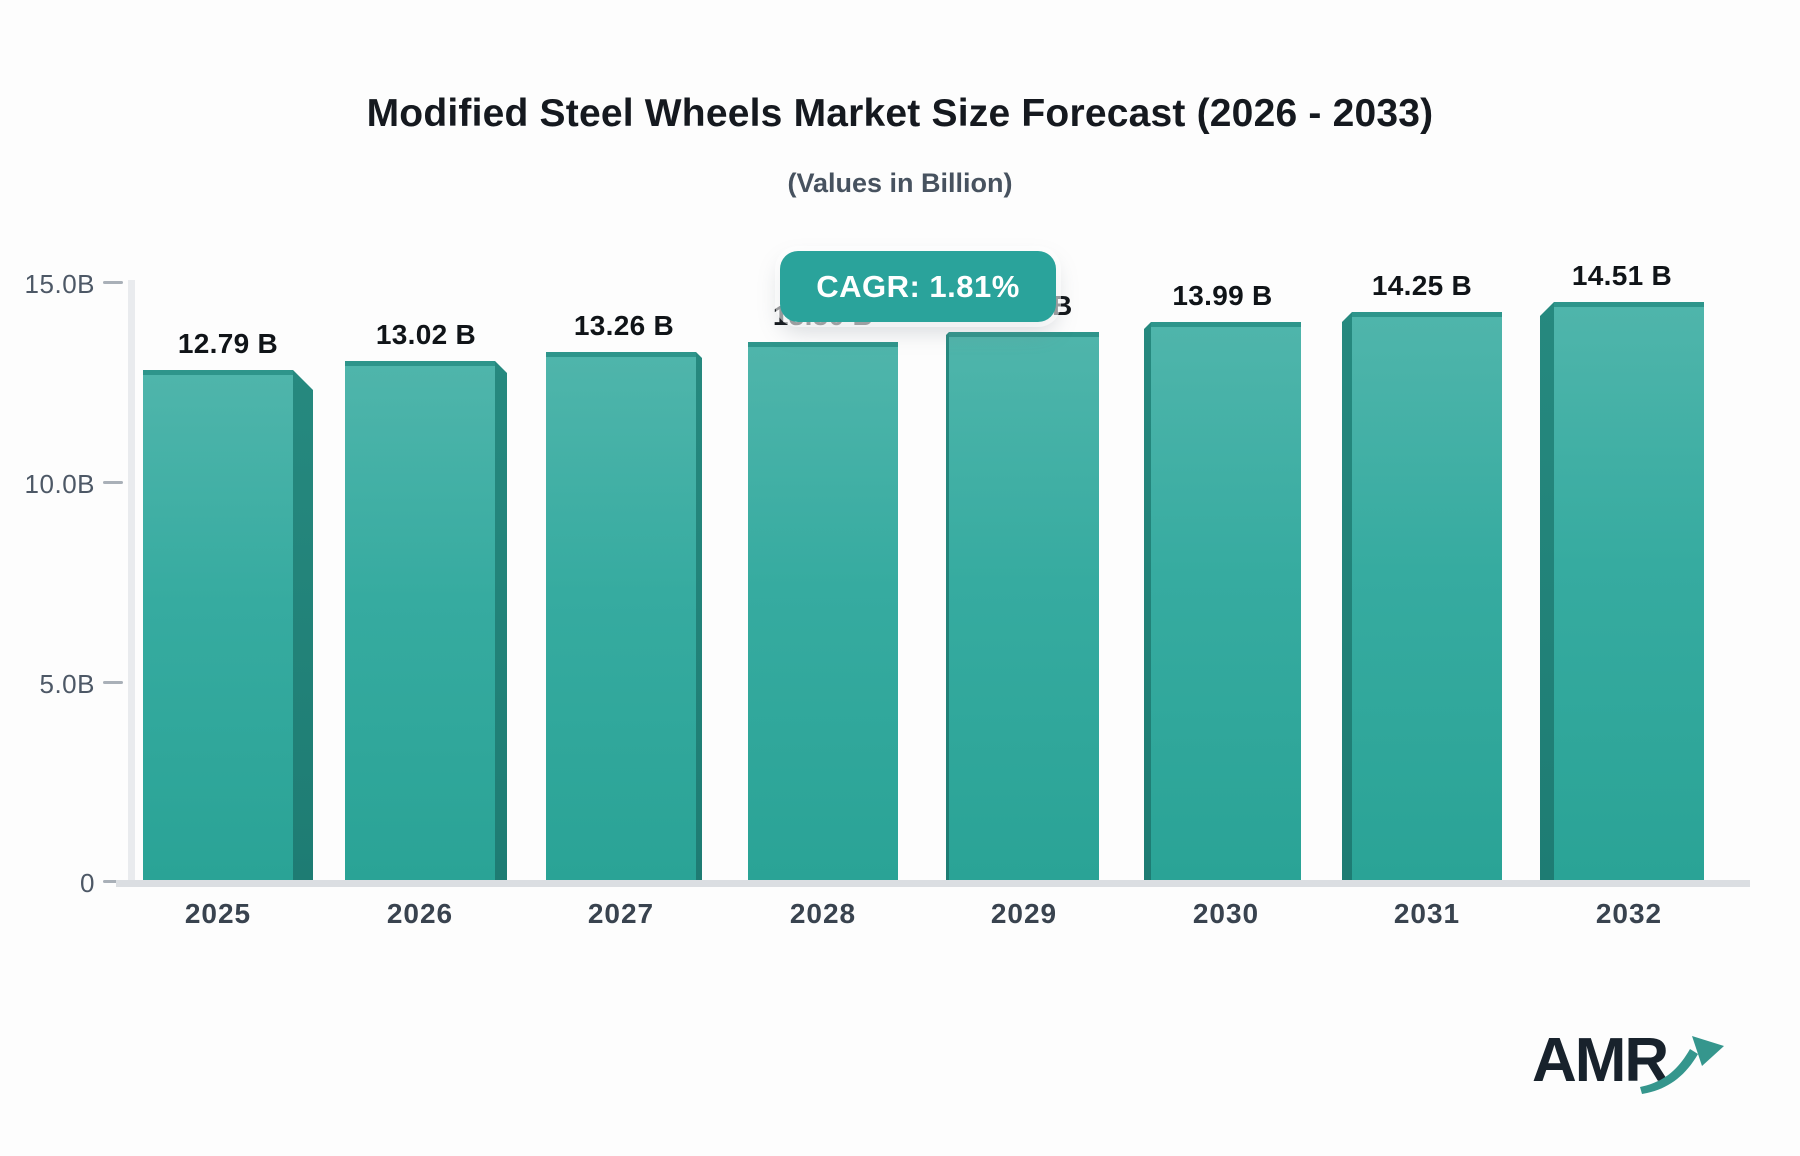 This screenshot has width=1800, height=1156. What do you see at coordinates (426, 334) in the screenshot?
I see `bar-value-label: 13.02 B` at bounding box center [426, 334].